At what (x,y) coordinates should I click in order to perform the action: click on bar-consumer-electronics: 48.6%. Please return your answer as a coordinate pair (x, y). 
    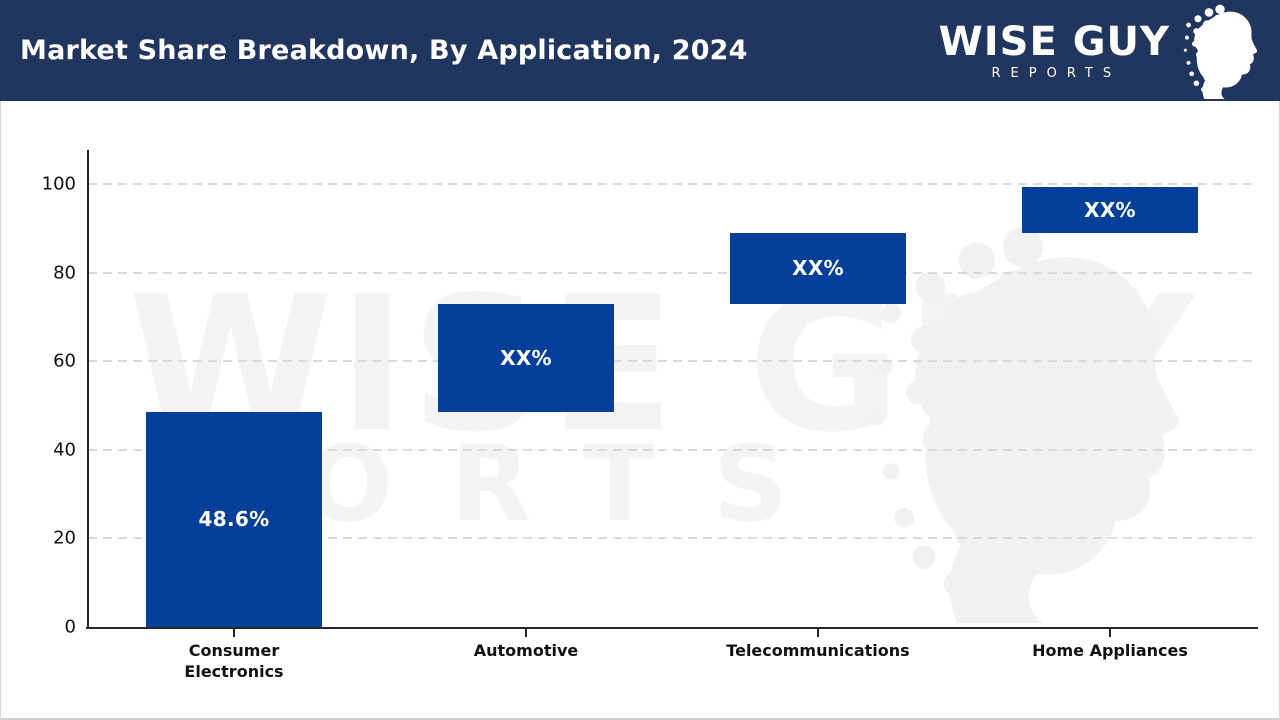
    Looking at the image, I should click on (234, 519).